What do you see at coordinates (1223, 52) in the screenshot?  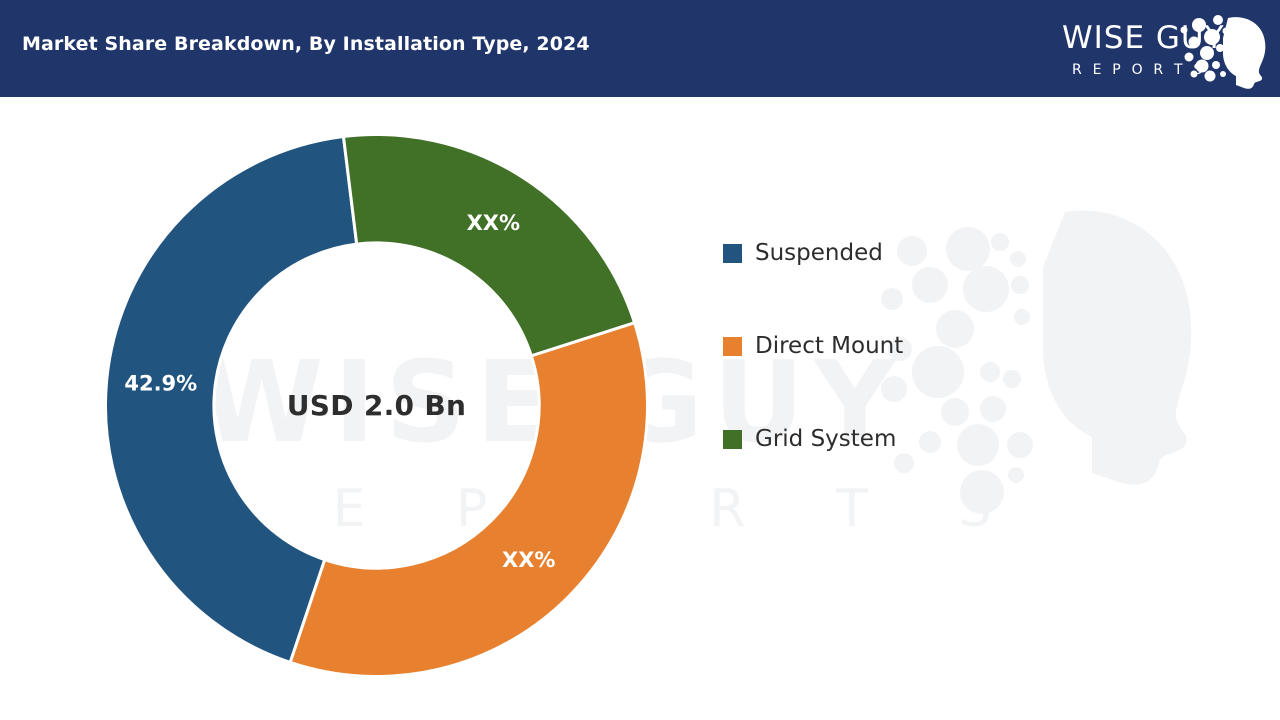 I see `head-profile-dots-icon` at bounding box center [1223, 52].